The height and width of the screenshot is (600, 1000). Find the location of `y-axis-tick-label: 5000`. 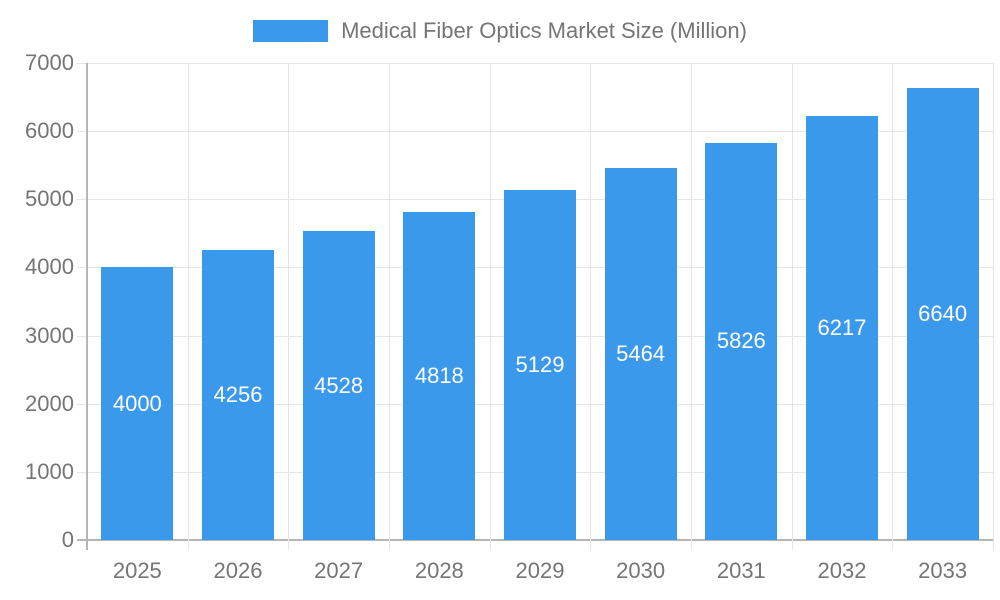

y-axis-tick-label: 5000 is located at coordinates (49, 199).